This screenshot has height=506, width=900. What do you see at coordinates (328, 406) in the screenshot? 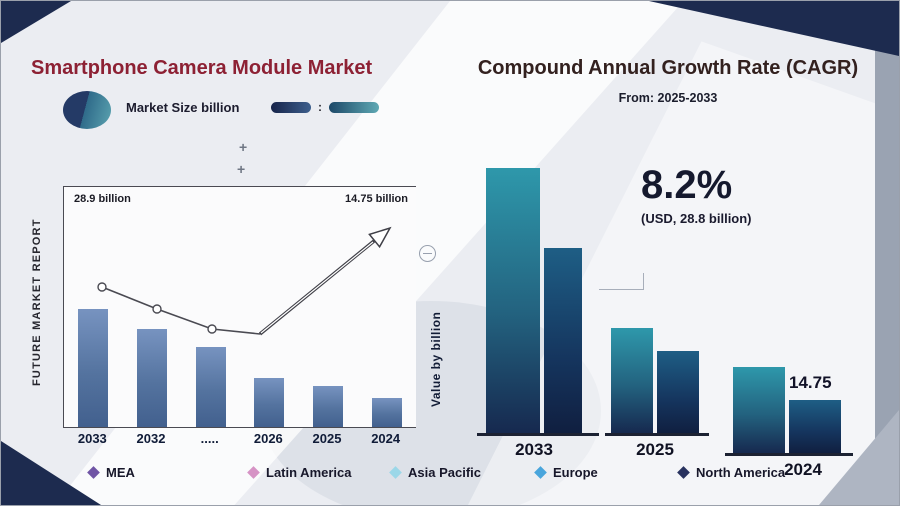
I see `market-size-bar-2025` at bounding box center [328, 406].